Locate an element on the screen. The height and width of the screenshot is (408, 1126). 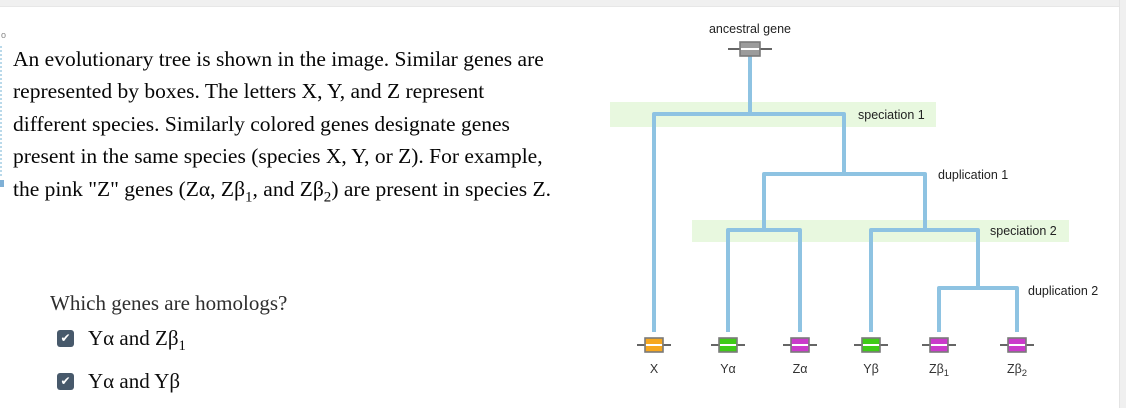
option-label-text: Yα and Zβ is located at coordinates (133, 338).